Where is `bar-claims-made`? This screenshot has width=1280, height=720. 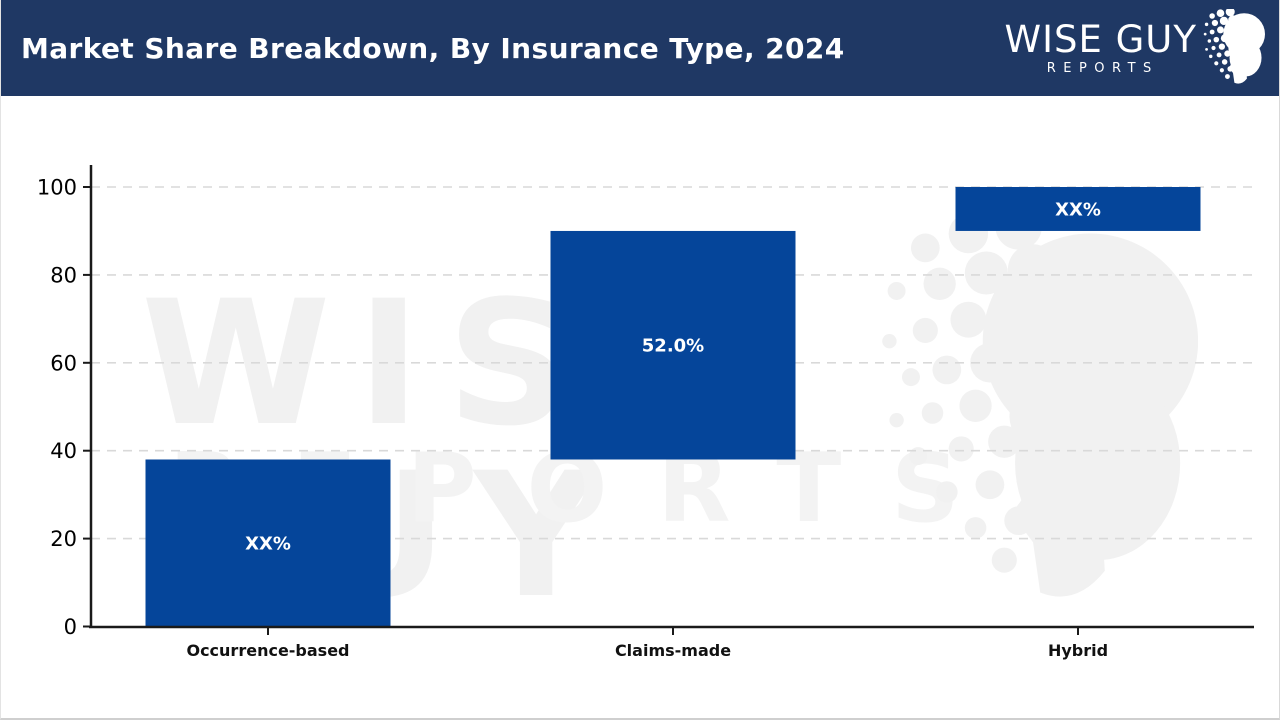
bar-claims-made is located at coordinates (673, 345).